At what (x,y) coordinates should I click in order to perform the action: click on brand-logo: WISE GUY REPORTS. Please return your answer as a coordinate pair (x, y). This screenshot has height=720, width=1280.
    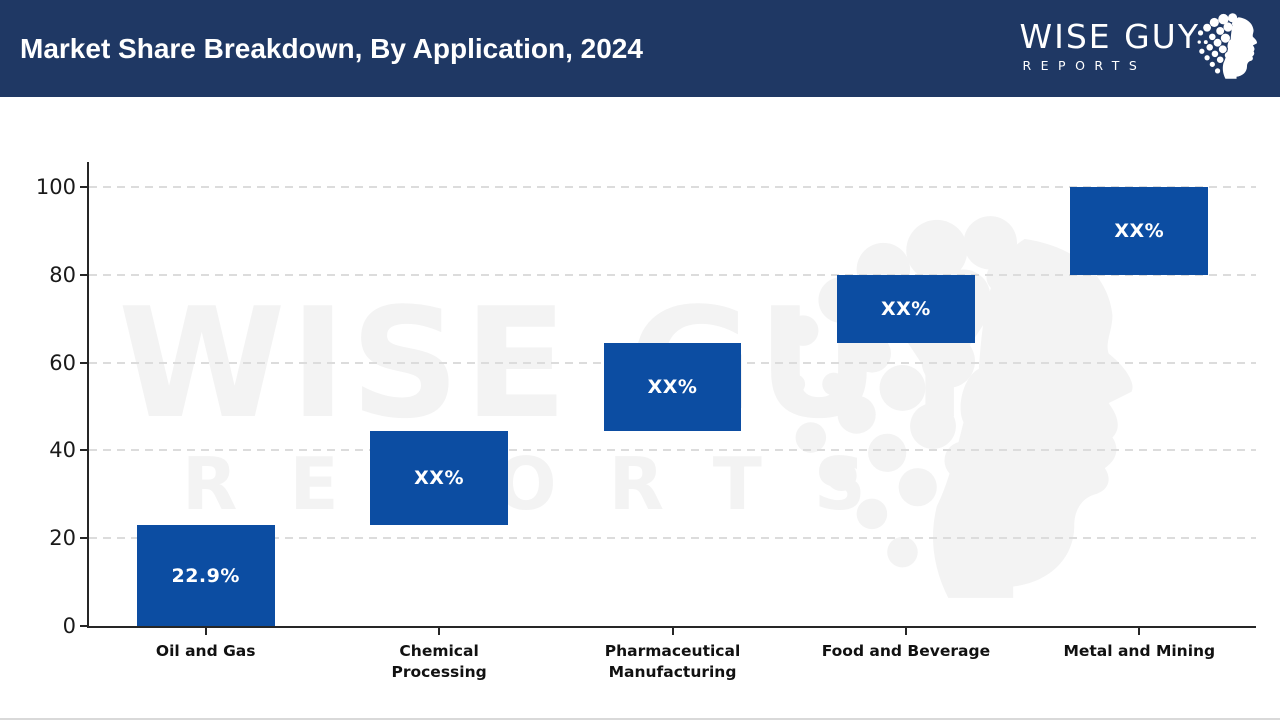
    Looking at the image, I should click on (1142, 46).